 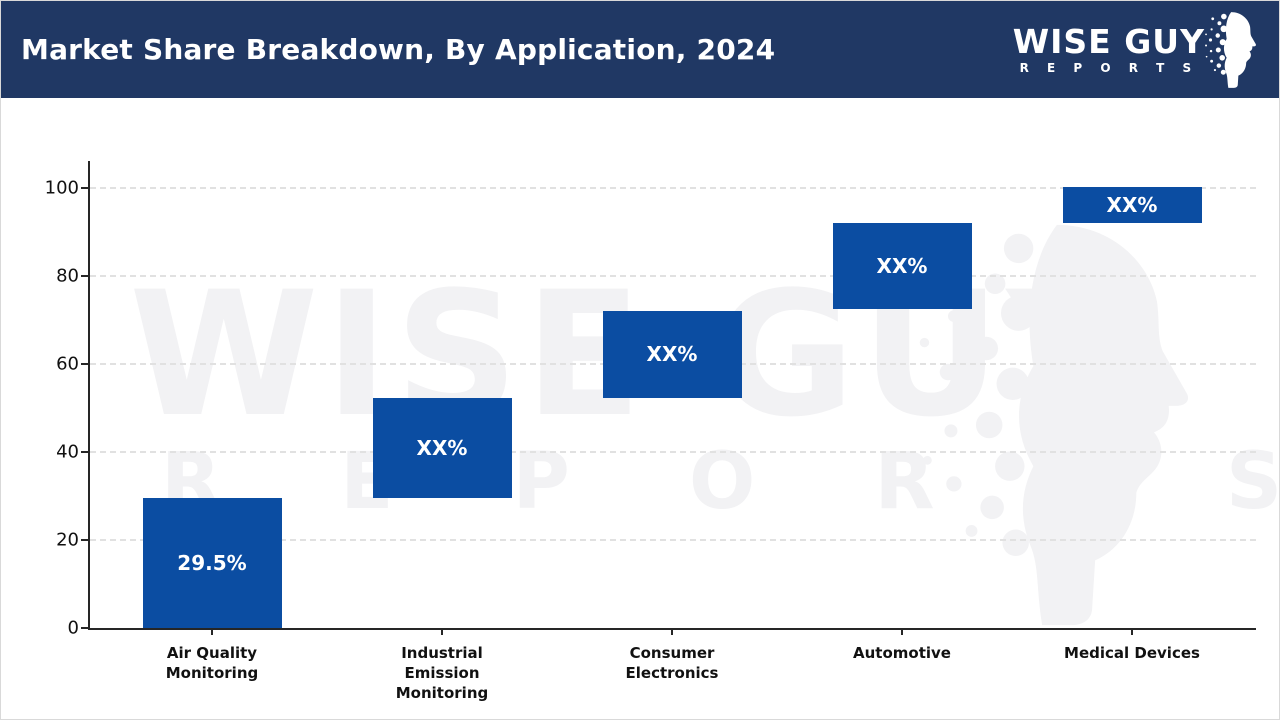 What do you see at coordinates (212, 663) in the screenshot?
I see `x-axis-label-air-quality-monitoring: Air Quality Monitoring` at bounding box center [212, 663].